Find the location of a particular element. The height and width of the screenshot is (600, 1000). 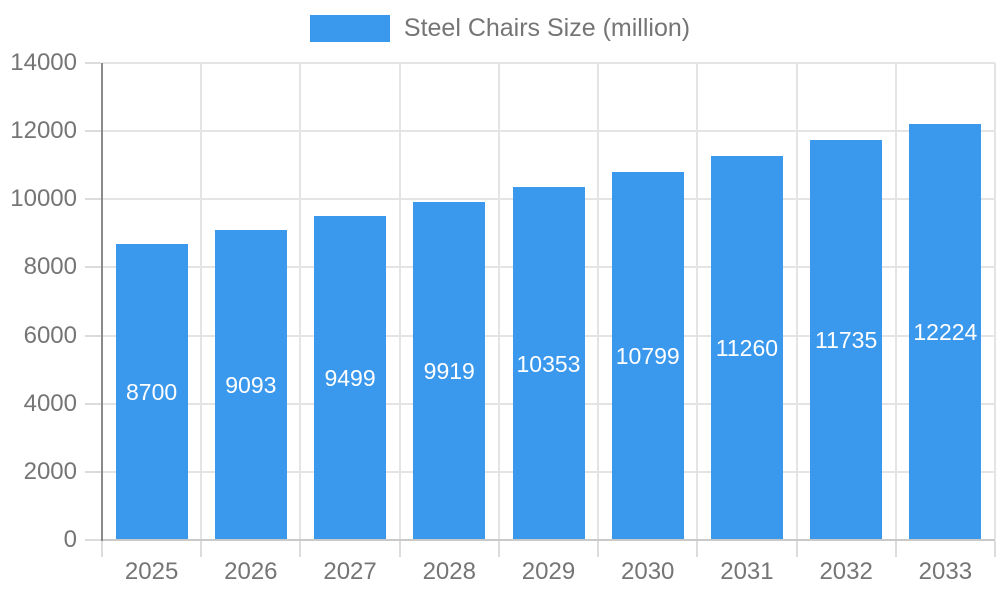

bar: 10799 is located at coordinates (647, 356).